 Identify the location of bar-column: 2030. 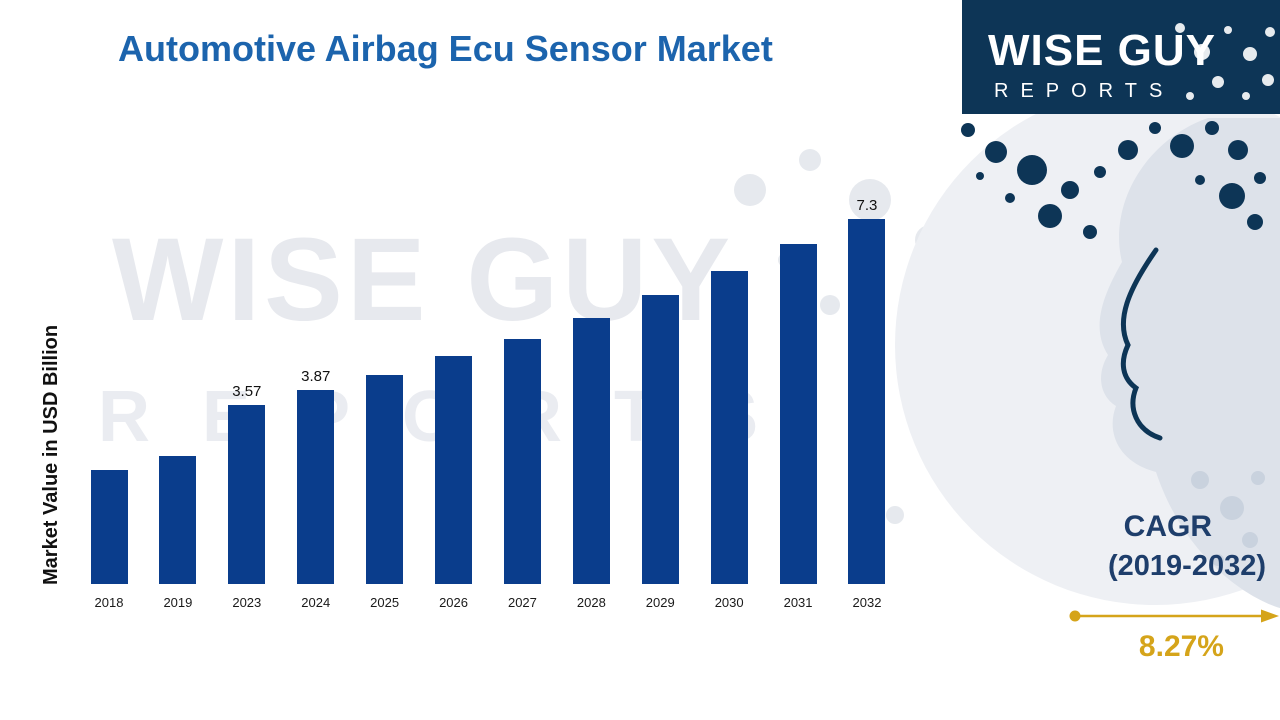
(729, 396).